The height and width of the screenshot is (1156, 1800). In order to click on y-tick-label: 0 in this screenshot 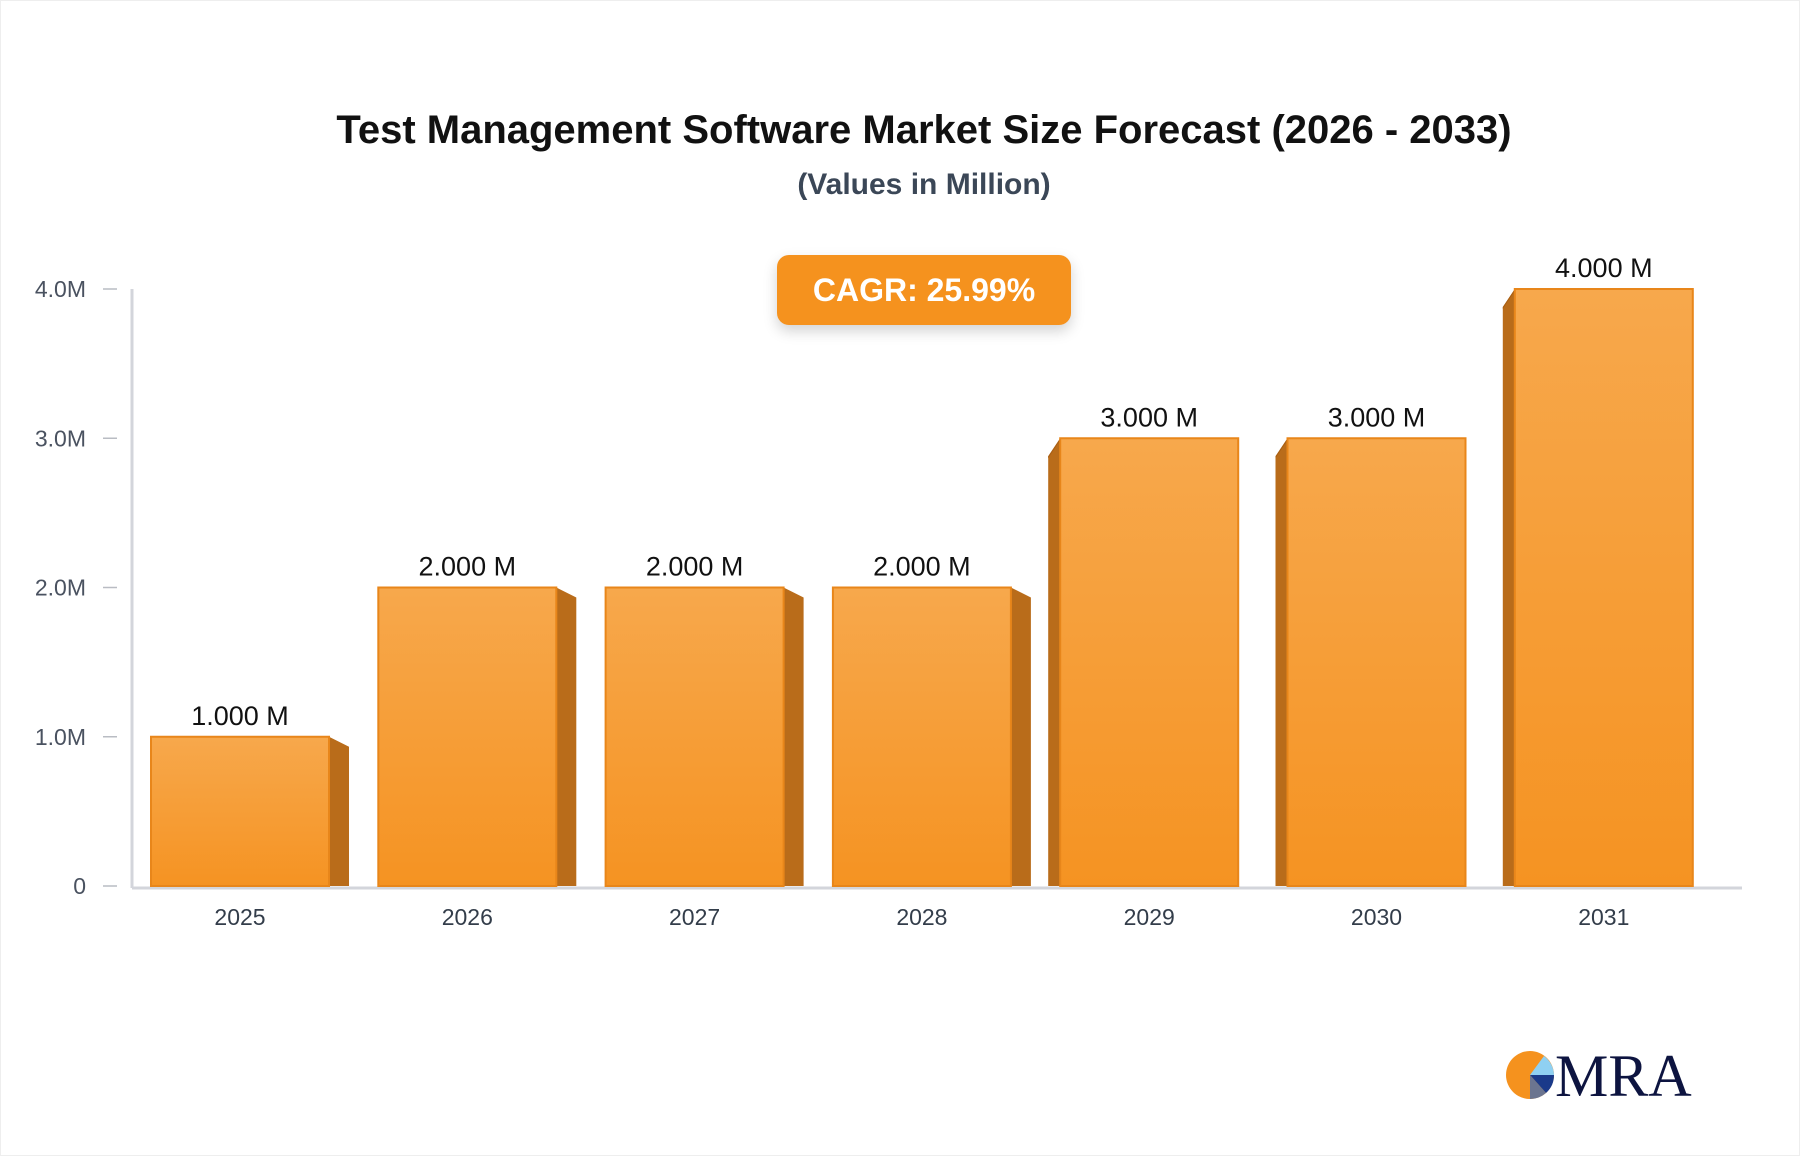, I will do `click(79, 886)`.